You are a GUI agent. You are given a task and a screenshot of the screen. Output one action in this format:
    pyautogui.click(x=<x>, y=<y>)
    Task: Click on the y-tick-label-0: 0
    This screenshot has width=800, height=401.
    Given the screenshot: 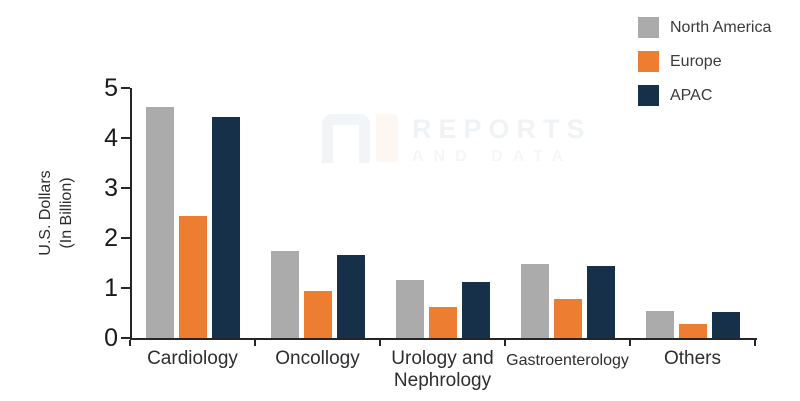 What is the action you would take?
    pyautogui.click(x=111, y=338)
    